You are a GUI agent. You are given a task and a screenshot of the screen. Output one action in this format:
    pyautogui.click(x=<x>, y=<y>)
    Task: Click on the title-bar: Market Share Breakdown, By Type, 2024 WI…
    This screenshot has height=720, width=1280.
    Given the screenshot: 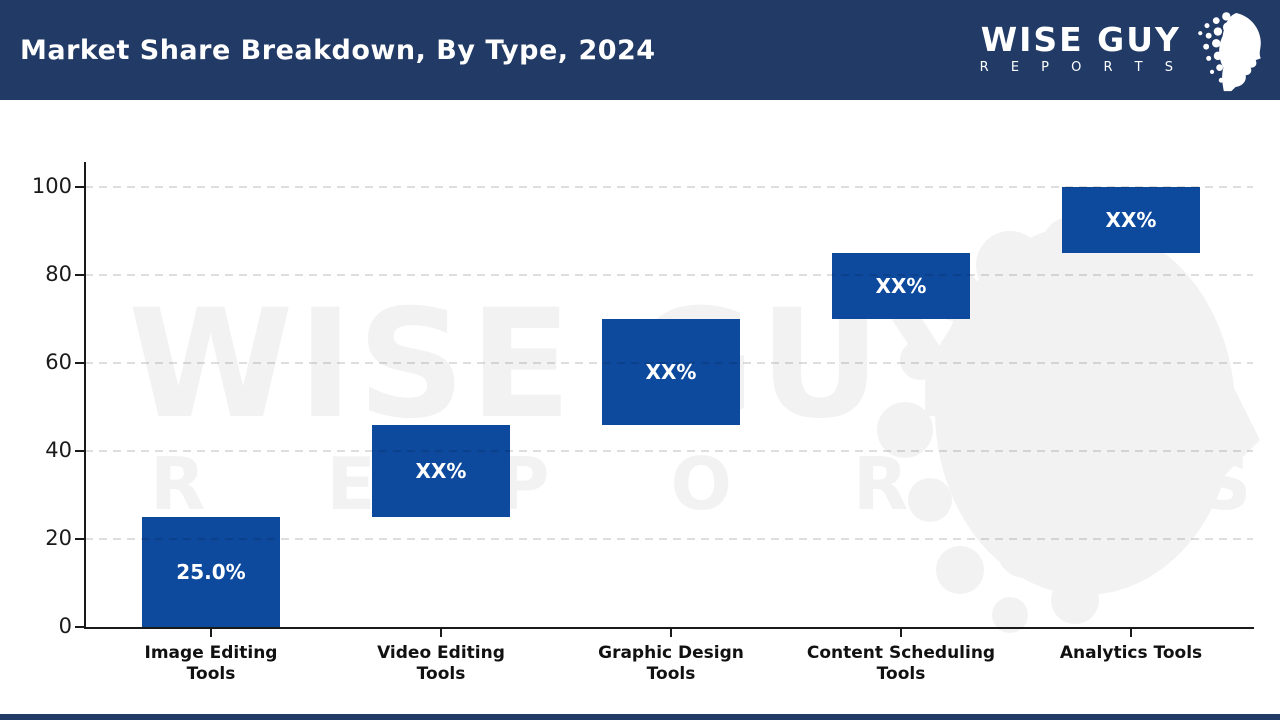 What is the action you would take?
    pyautogui.click(x=640, y=50)
    